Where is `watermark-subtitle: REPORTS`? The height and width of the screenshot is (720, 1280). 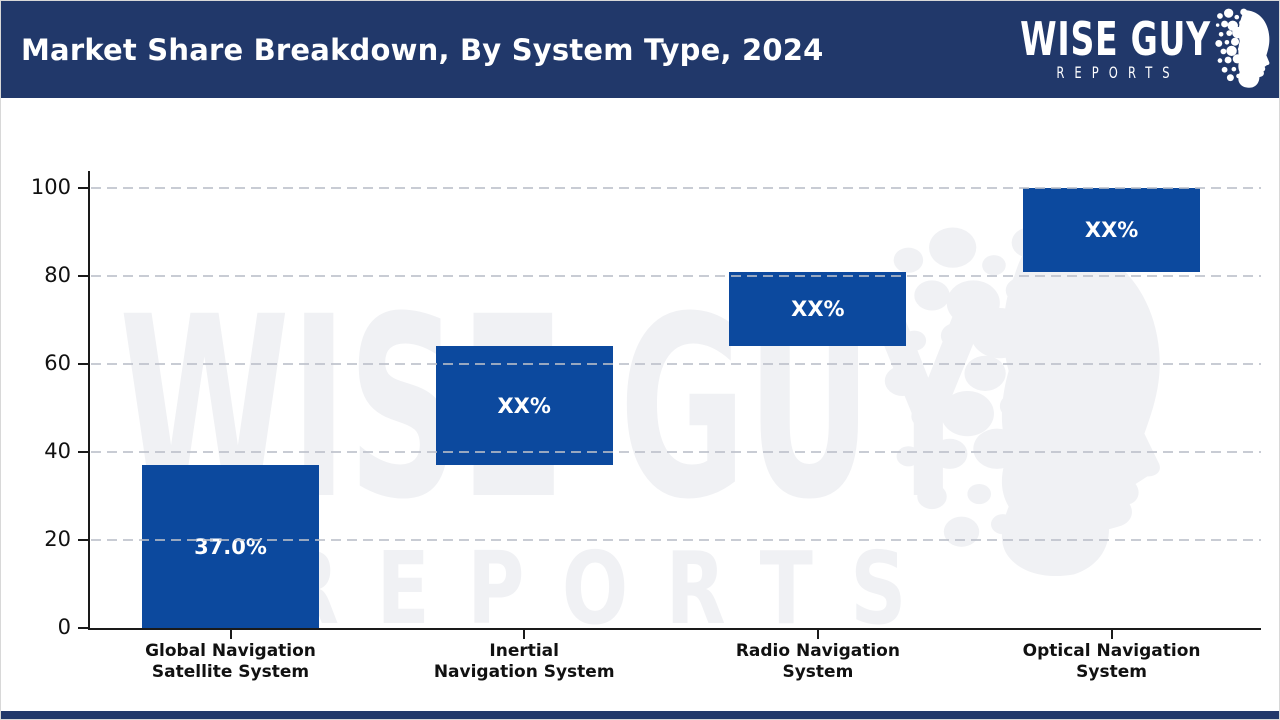 watermark-subtitle: REPORTS is located at coordinates (611, 588).